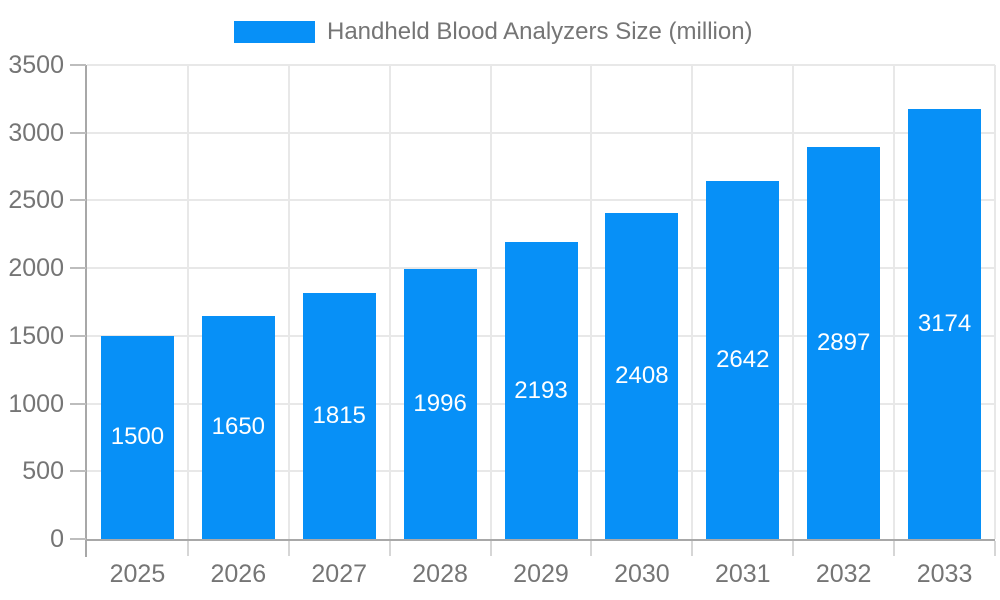 The width and height of the screenshot is (1000, 600). I want to click on y-axis-line, so click(86, 311).